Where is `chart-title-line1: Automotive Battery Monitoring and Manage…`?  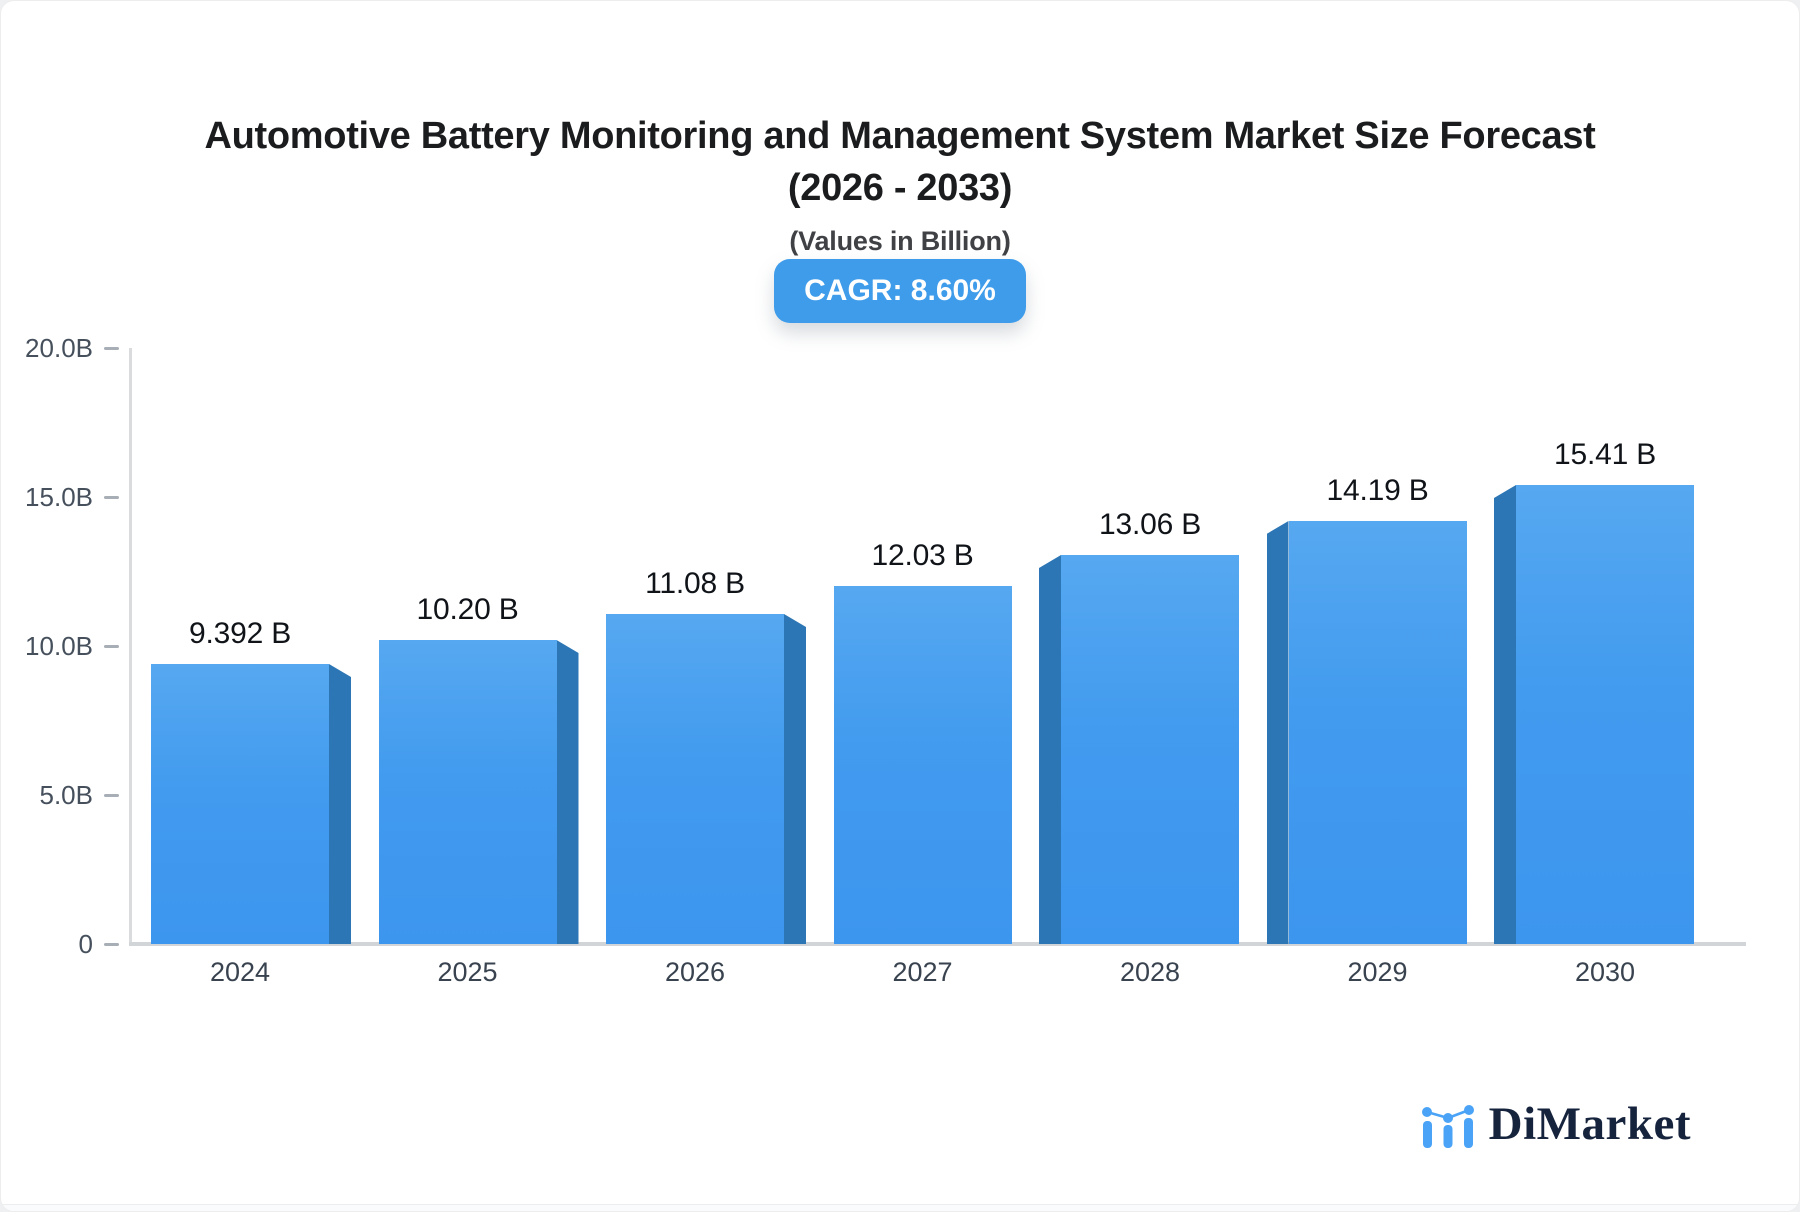
chart-title-line1: Automotive Battery Monitoring and Manage… is located at coordinates (900, 136).